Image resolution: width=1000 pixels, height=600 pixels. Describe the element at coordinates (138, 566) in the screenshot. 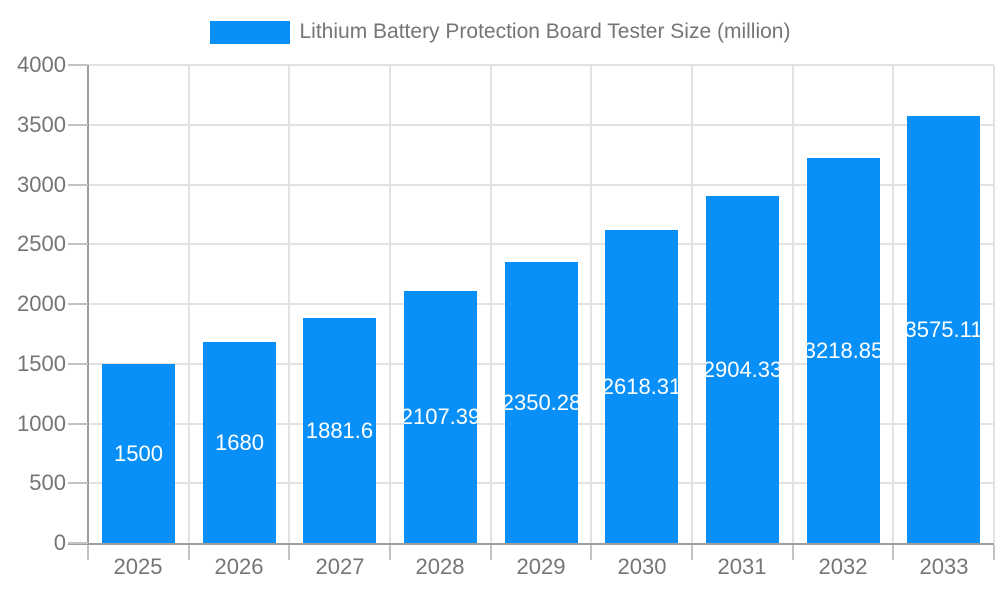

I see `x-axis-label: 2025` at that location.